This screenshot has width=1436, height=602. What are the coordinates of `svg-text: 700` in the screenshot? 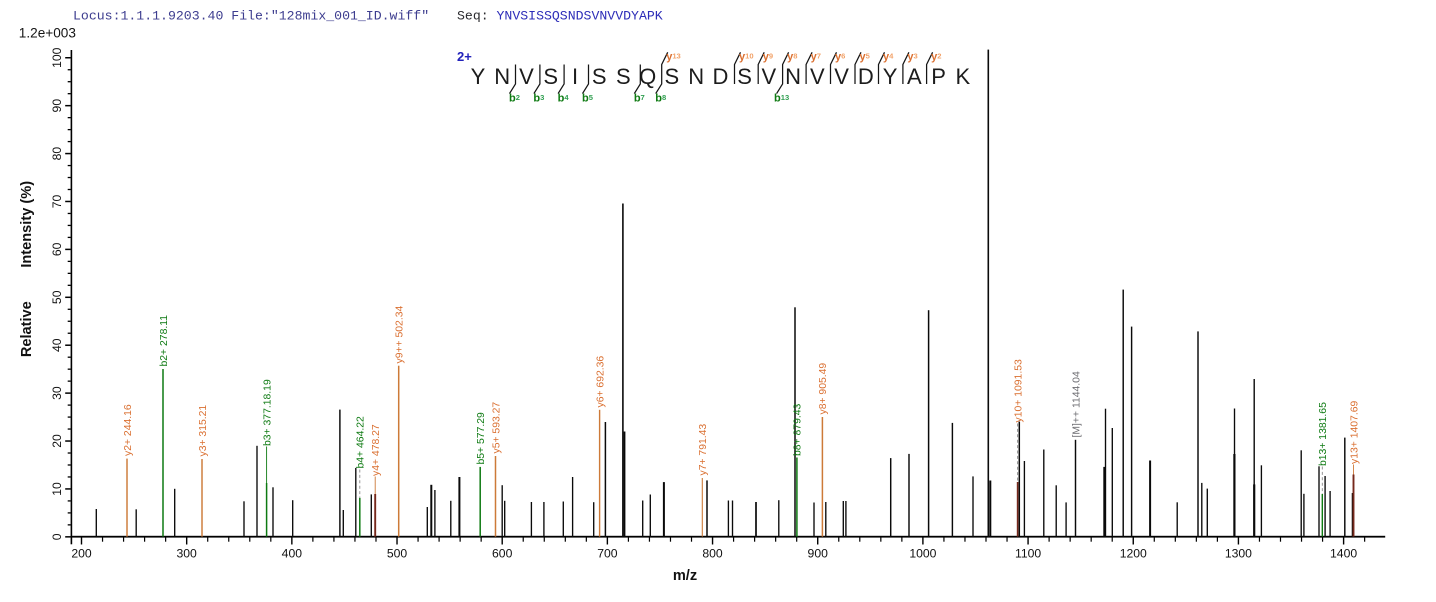 It's located at (607, 554).